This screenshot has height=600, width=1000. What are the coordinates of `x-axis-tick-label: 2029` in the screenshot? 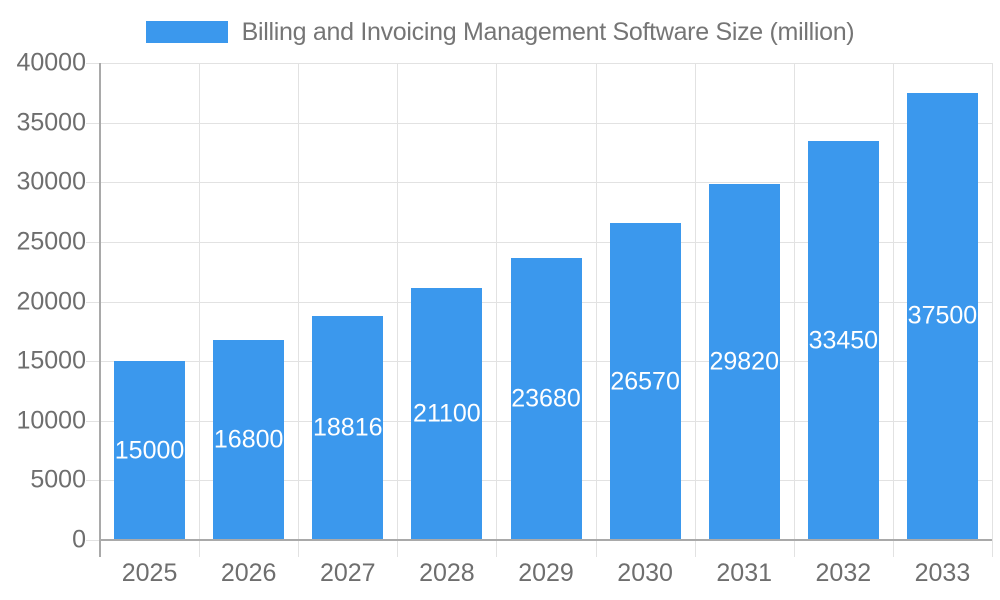 It's located at (546, 573).